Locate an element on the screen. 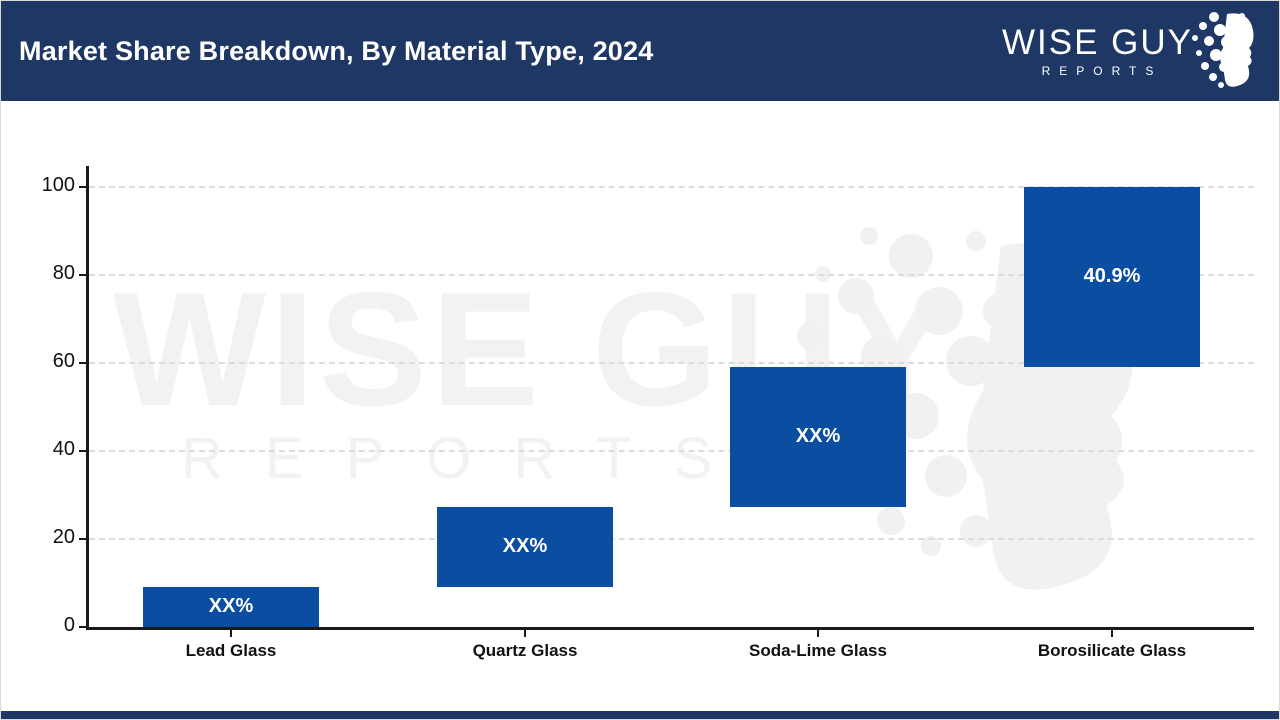  logo-wordmark: WISE GUY is located at coordinates (1097, 42).